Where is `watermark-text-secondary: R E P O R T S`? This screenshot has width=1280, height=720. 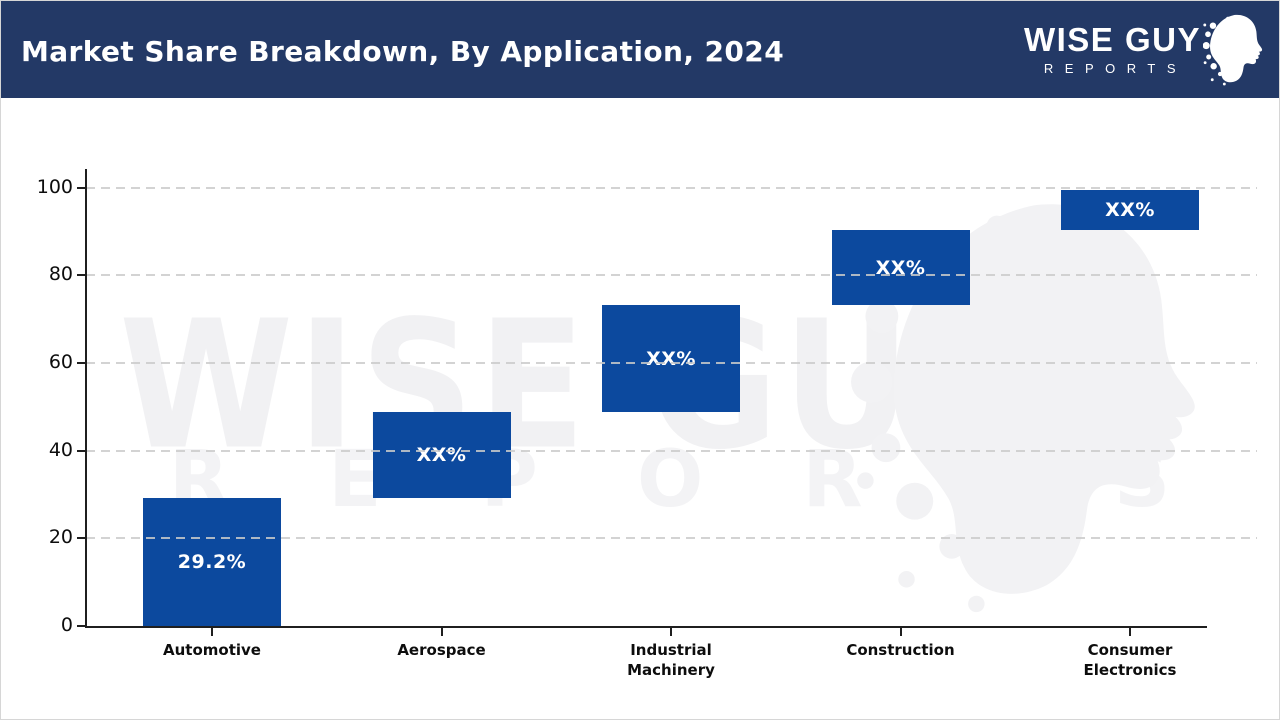 watermark-text-secondary: R E P O R T S is located at coordinates (688, 480).